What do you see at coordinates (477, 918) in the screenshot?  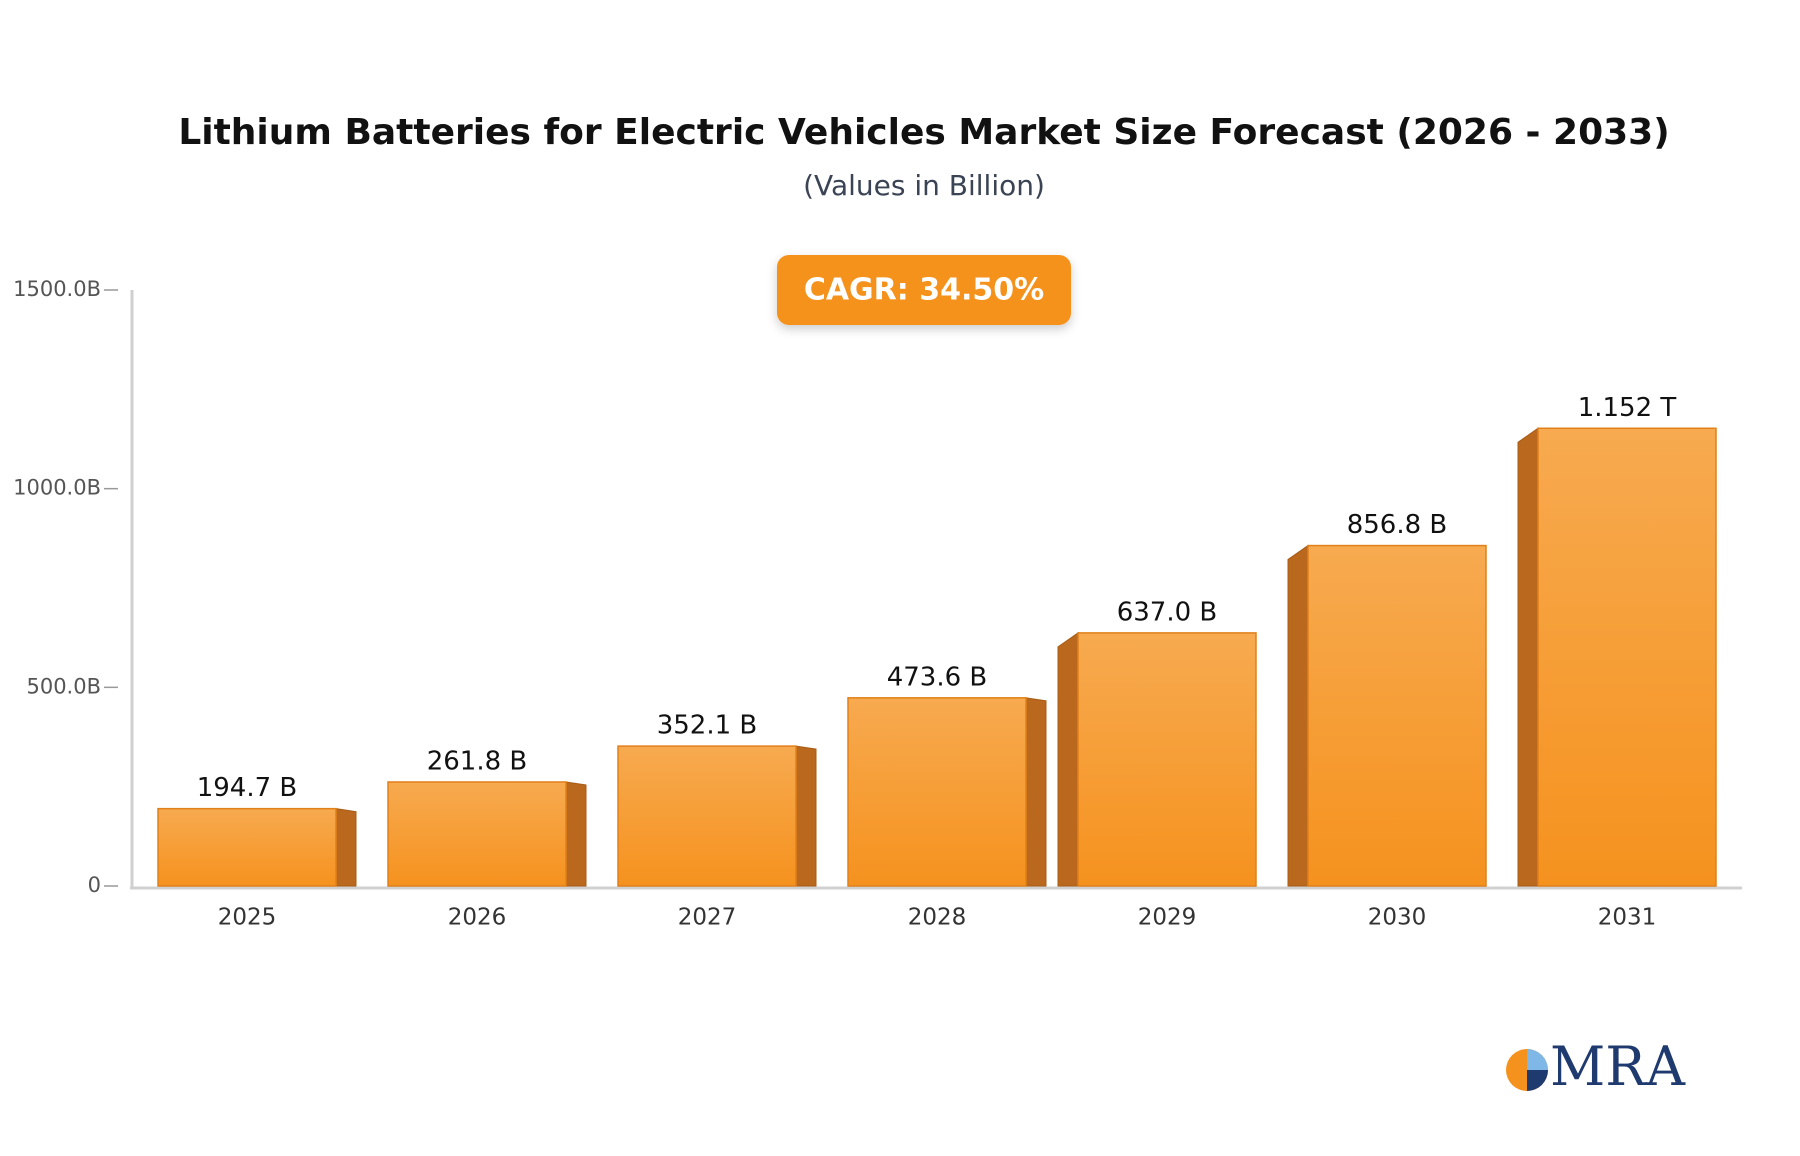 I see `x-tick-label: 2026` at bounding box center [477, 918].